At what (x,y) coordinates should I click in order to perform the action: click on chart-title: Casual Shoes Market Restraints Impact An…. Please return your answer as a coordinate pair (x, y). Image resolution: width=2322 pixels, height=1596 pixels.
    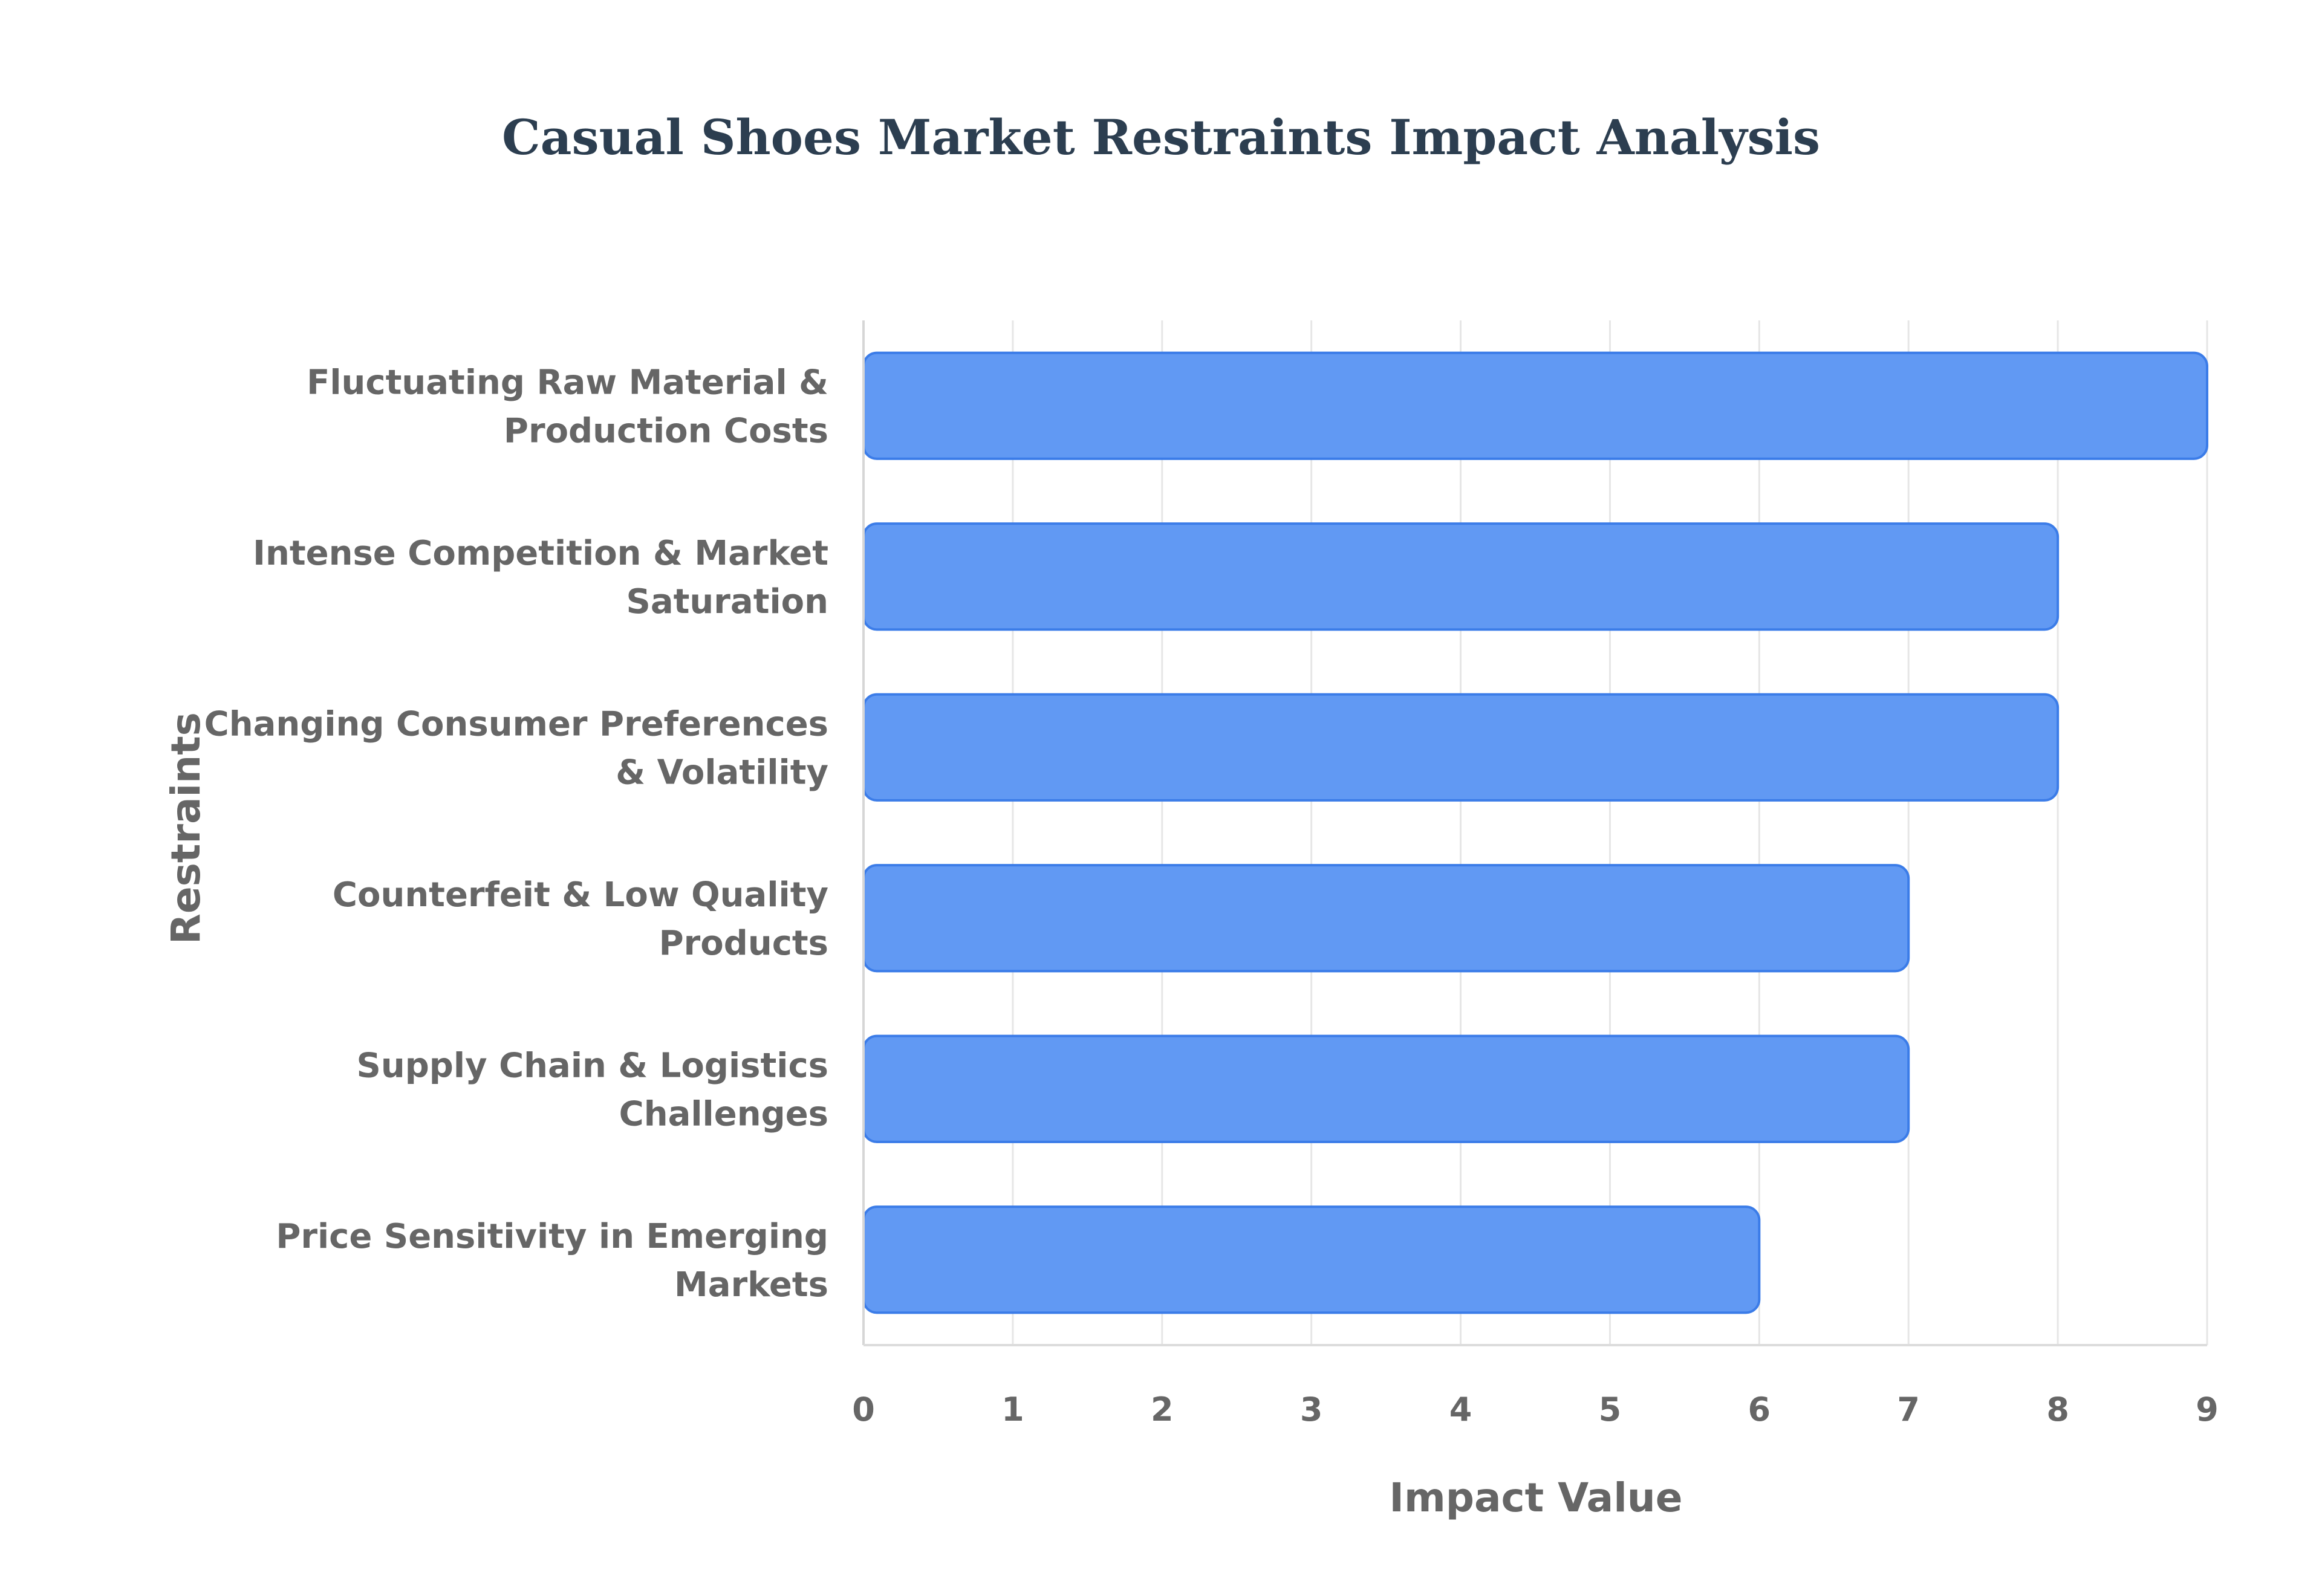
    Looking at the image, I should click on (1161, 137).